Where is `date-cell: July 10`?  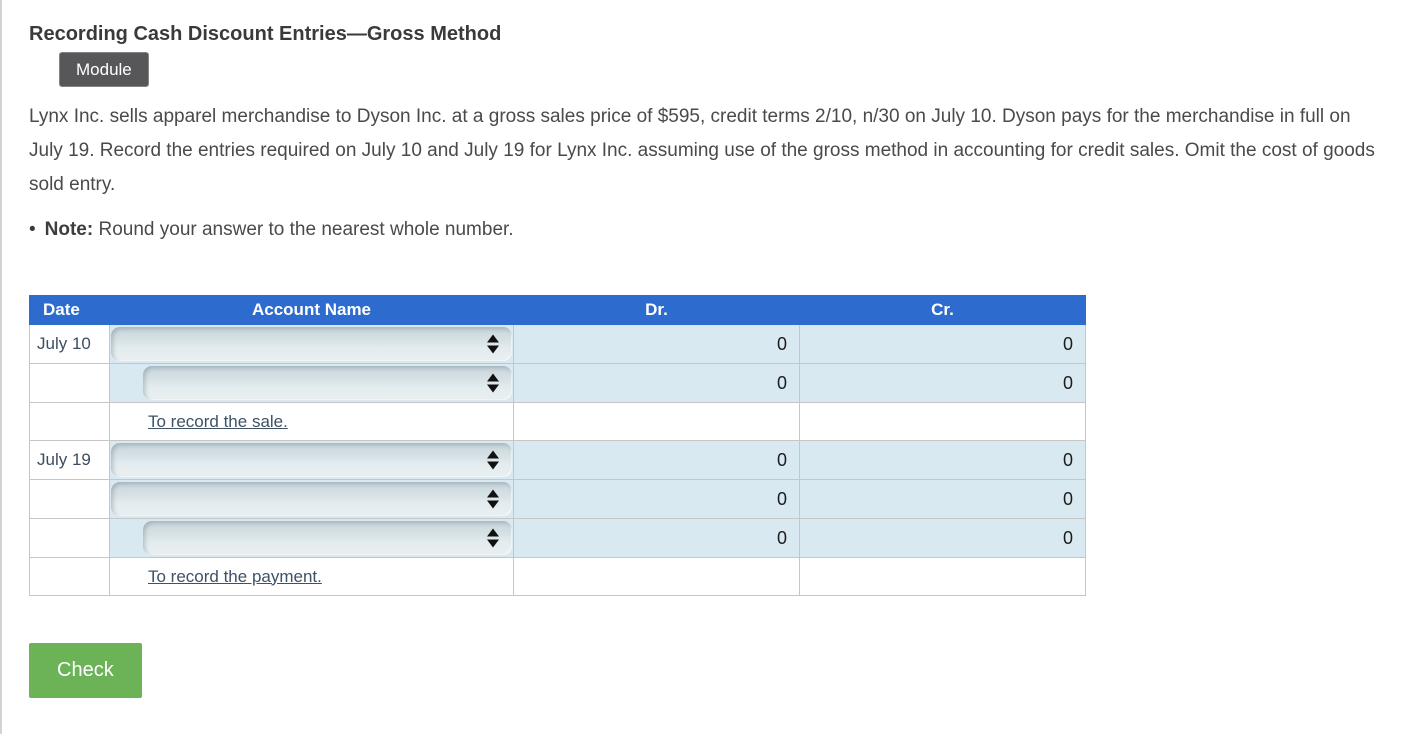
date-cell: July 10 is located at coordinates (69, 344).